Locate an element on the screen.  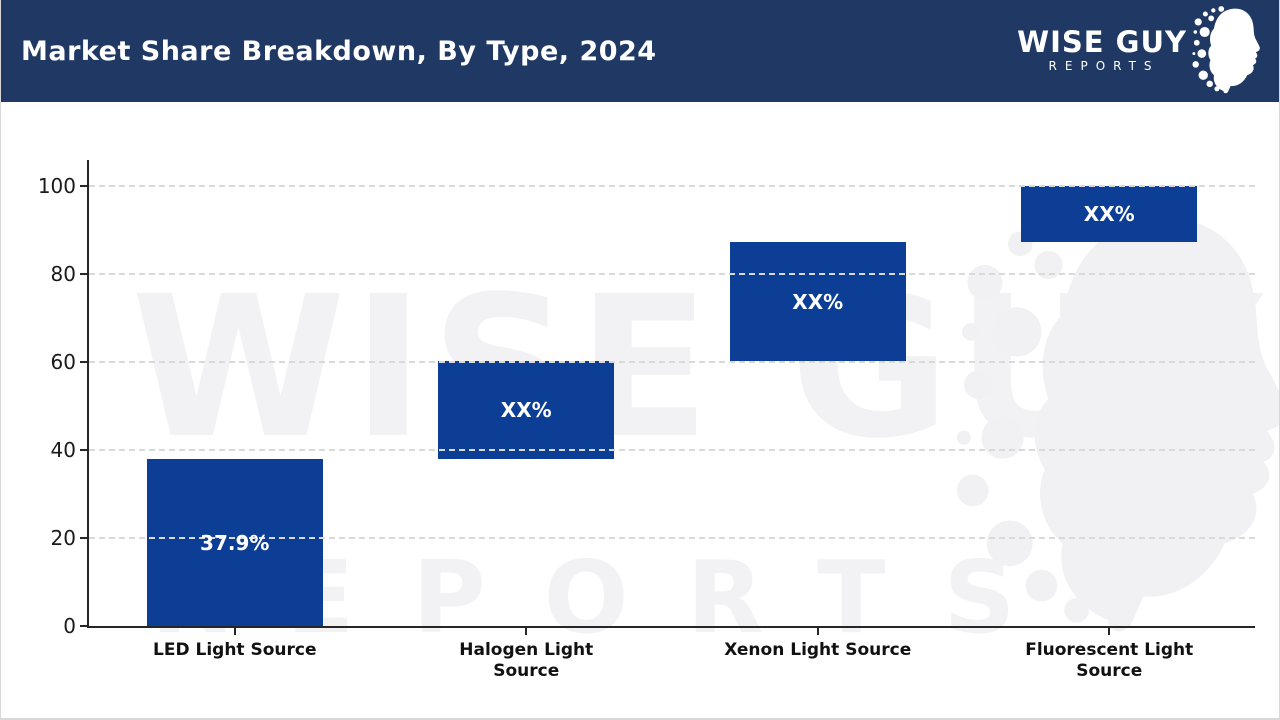
category-label-4: Fluorescent Light Source is located at coordinates (1109, 661).